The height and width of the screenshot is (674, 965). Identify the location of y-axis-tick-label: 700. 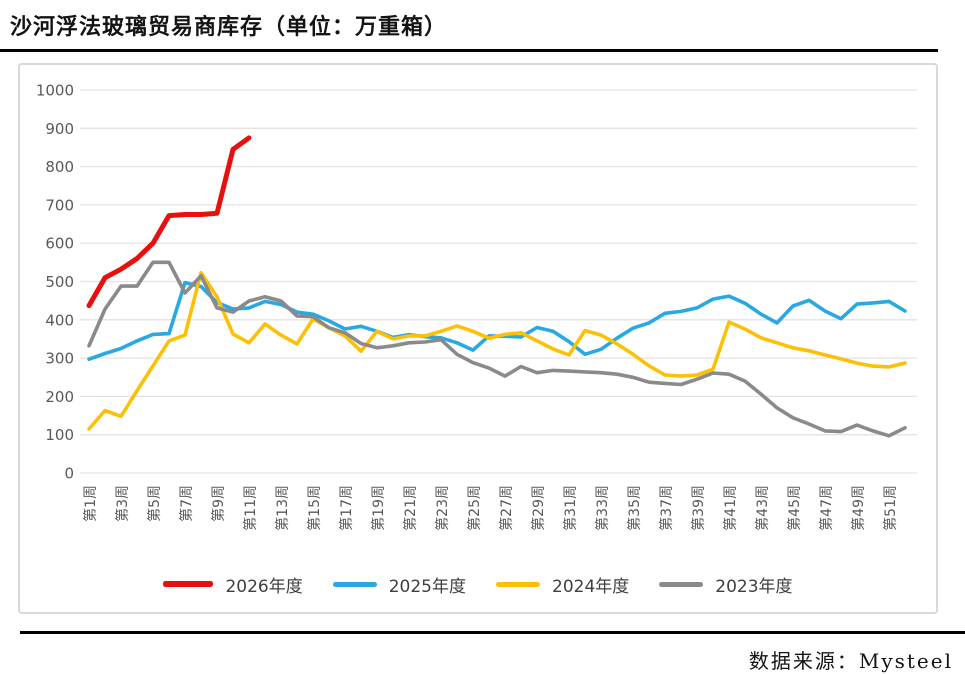
(59, 205).